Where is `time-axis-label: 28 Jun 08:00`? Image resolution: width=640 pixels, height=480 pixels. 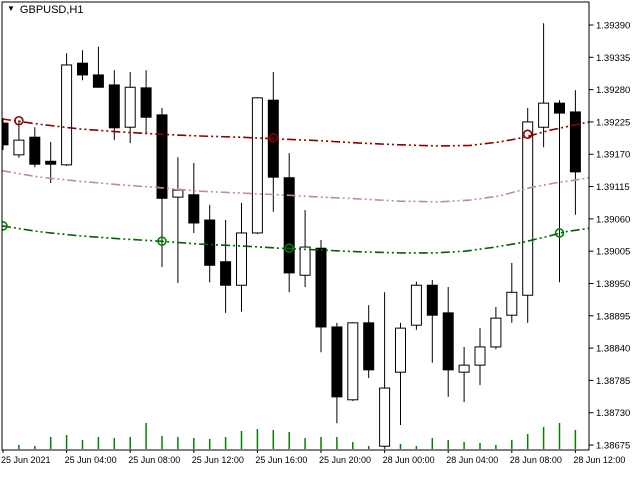
time-axis-label: 28 Jun 08:00 is located at coordinates (536, 460).